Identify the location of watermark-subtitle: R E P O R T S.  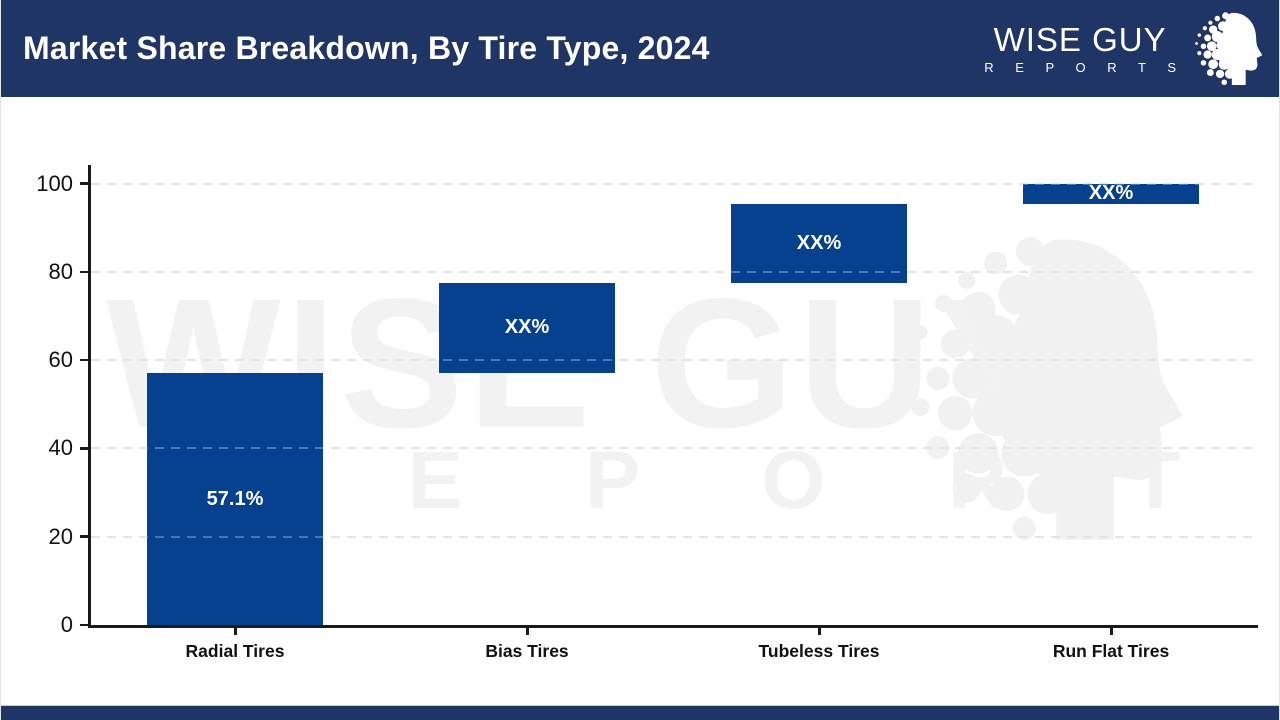
(752, 480).